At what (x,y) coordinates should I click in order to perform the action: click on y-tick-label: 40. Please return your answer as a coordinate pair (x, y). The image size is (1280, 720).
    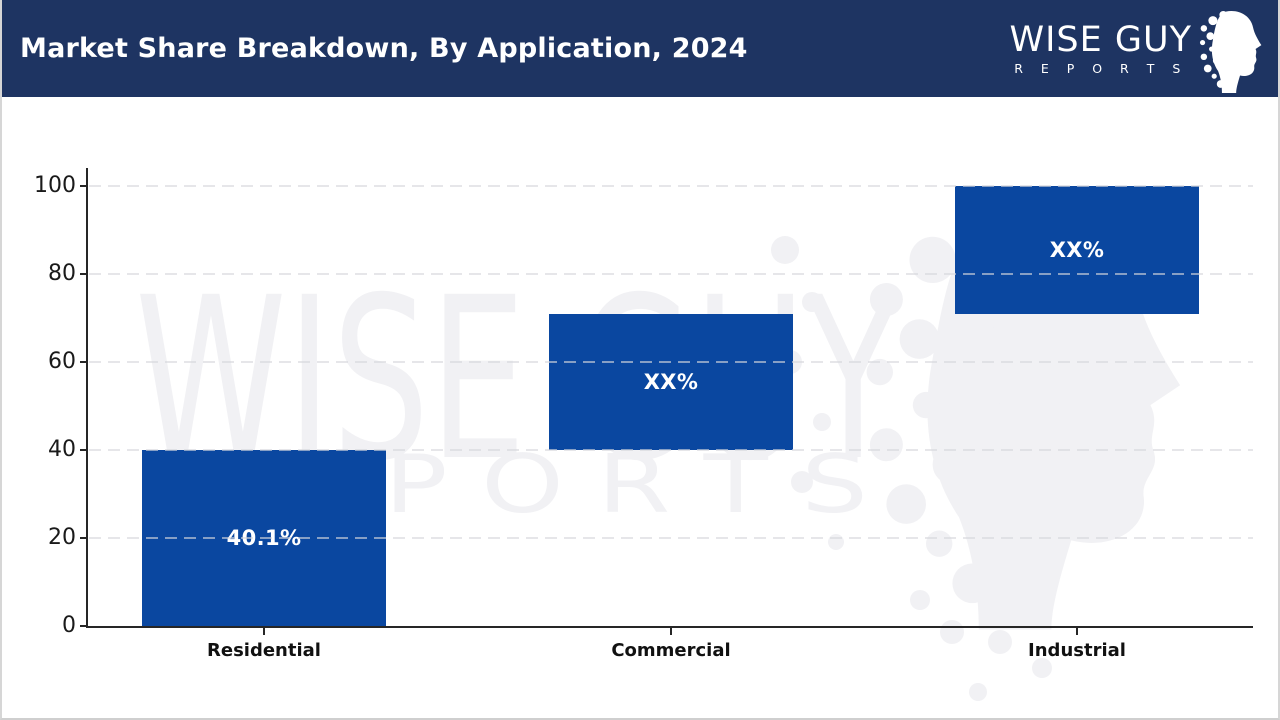
    Looking at the image, I should click on (62, 449).